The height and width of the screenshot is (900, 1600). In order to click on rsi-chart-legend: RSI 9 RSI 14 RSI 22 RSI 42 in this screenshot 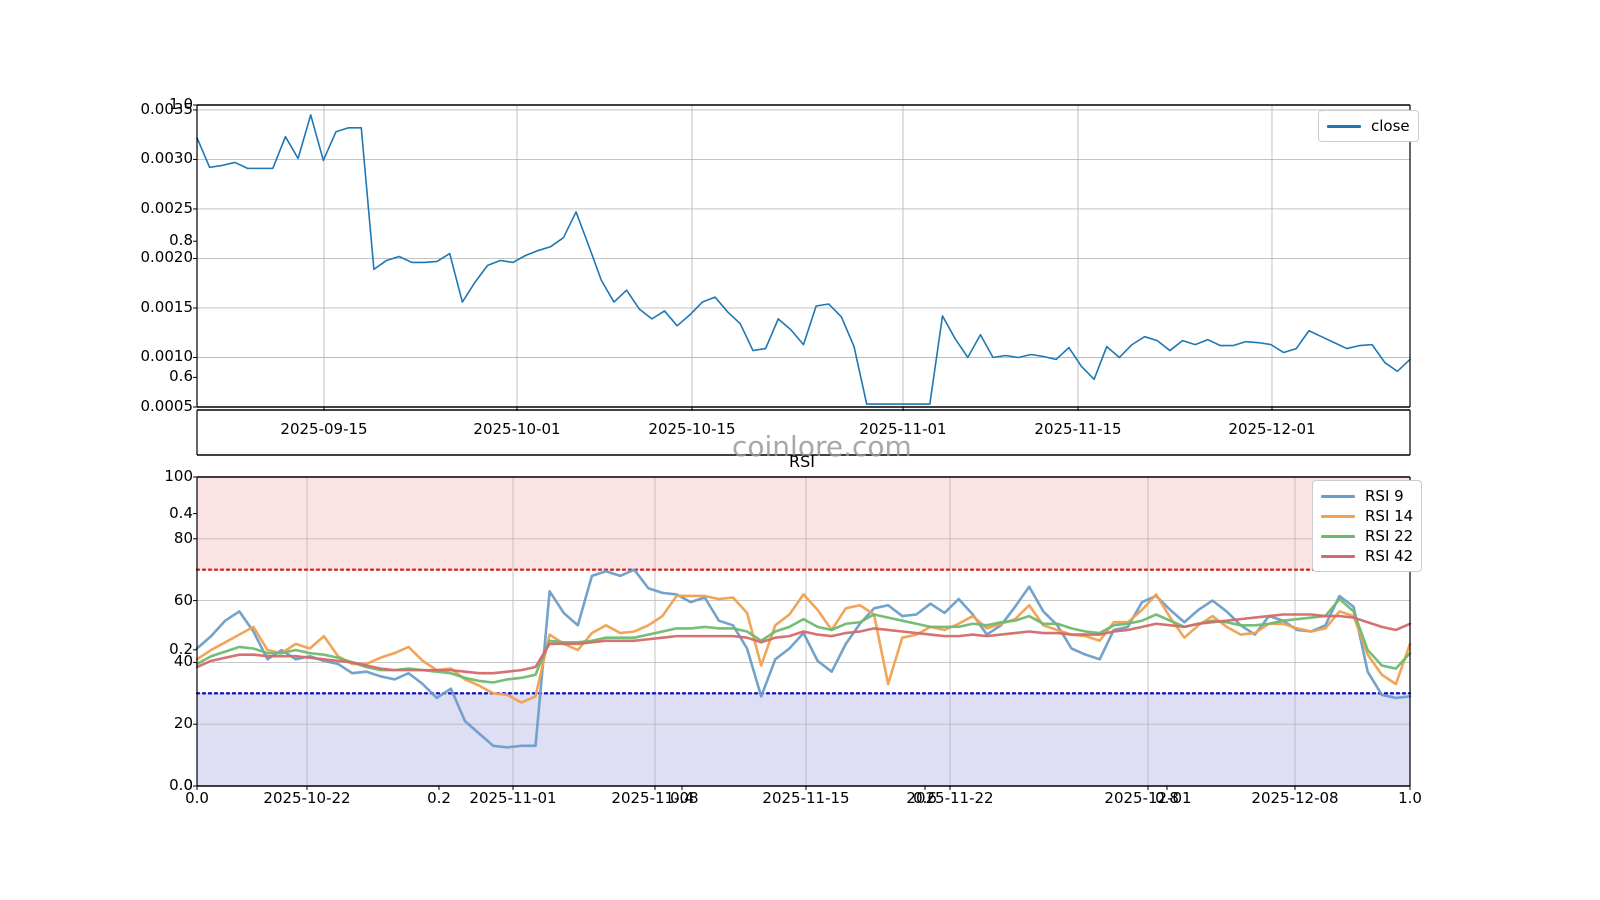, I will do `click(1367, 526)`.